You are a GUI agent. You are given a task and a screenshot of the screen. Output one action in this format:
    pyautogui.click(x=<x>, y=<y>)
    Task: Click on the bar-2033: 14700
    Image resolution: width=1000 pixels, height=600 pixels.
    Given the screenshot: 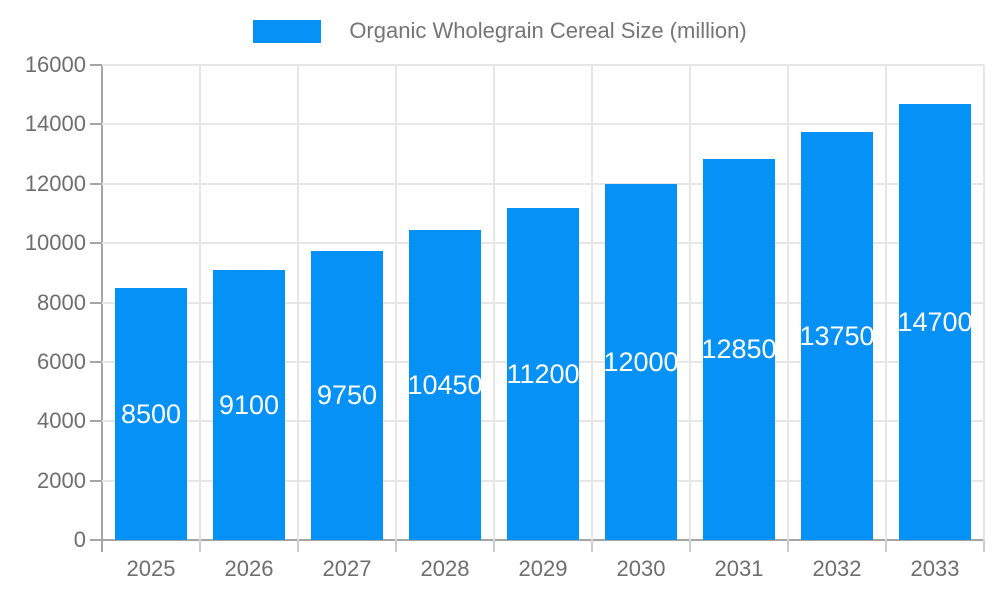 What is the action you would take?
    pyautogui.click(x=935, y=321)
    